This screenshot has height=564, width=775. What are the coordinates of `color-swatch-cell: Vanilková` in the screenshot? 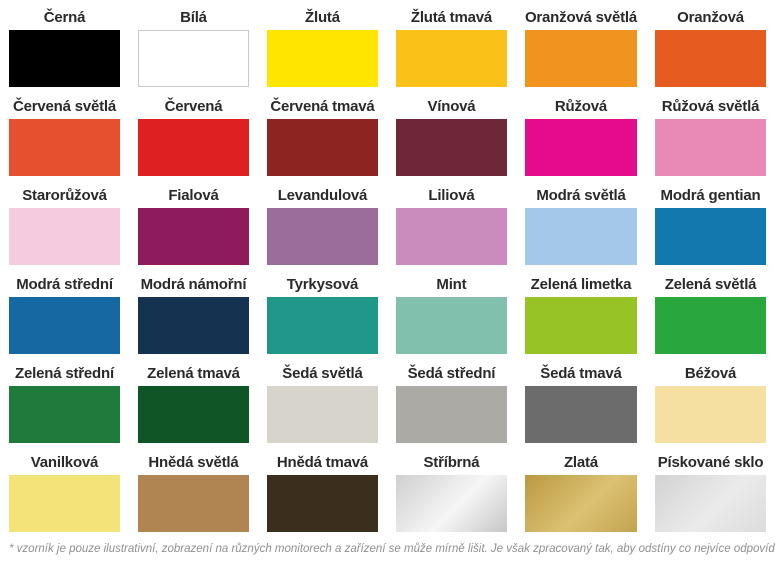 It's located at (64, 491).